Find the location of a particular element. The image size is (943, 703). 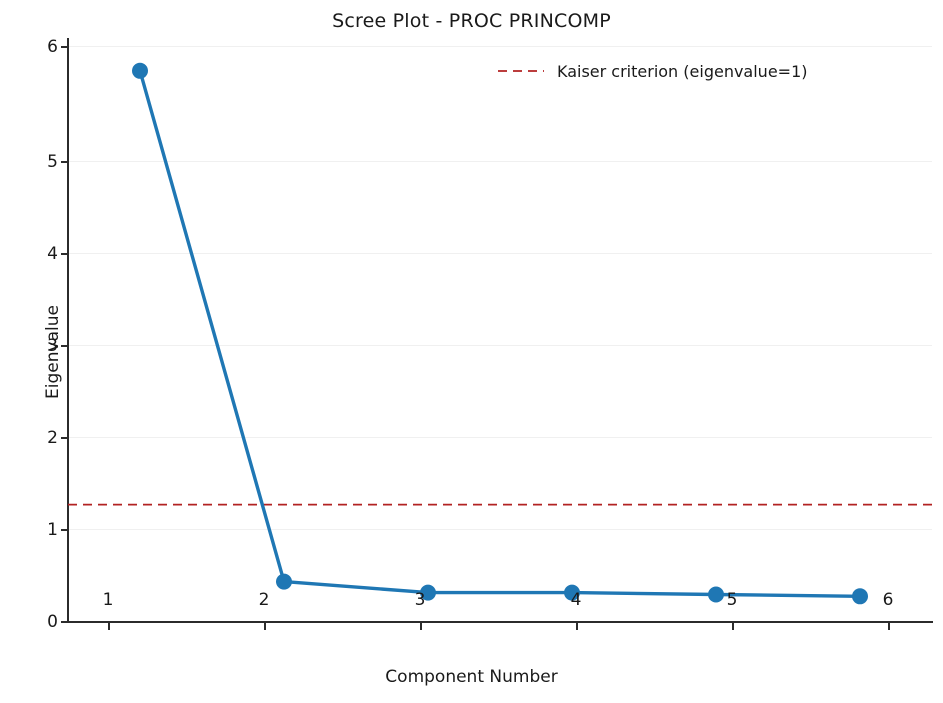

chart-title: Scree Plot - PROC PRINCOMP is located at coordinates (471, 21).